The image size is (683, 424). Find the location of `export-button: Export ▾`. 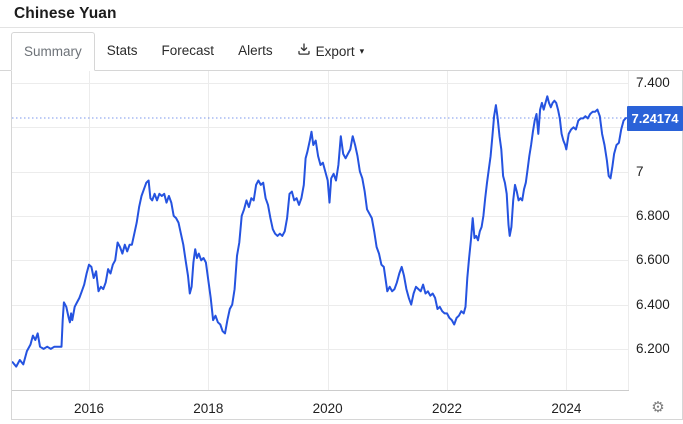

export-button: Export ▾ is located at coordinates (331, 51).